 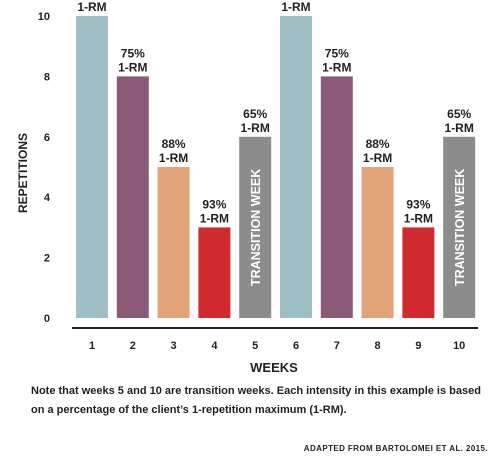 I want to click on y-tick-label: 8, so click(x=47, y=77).